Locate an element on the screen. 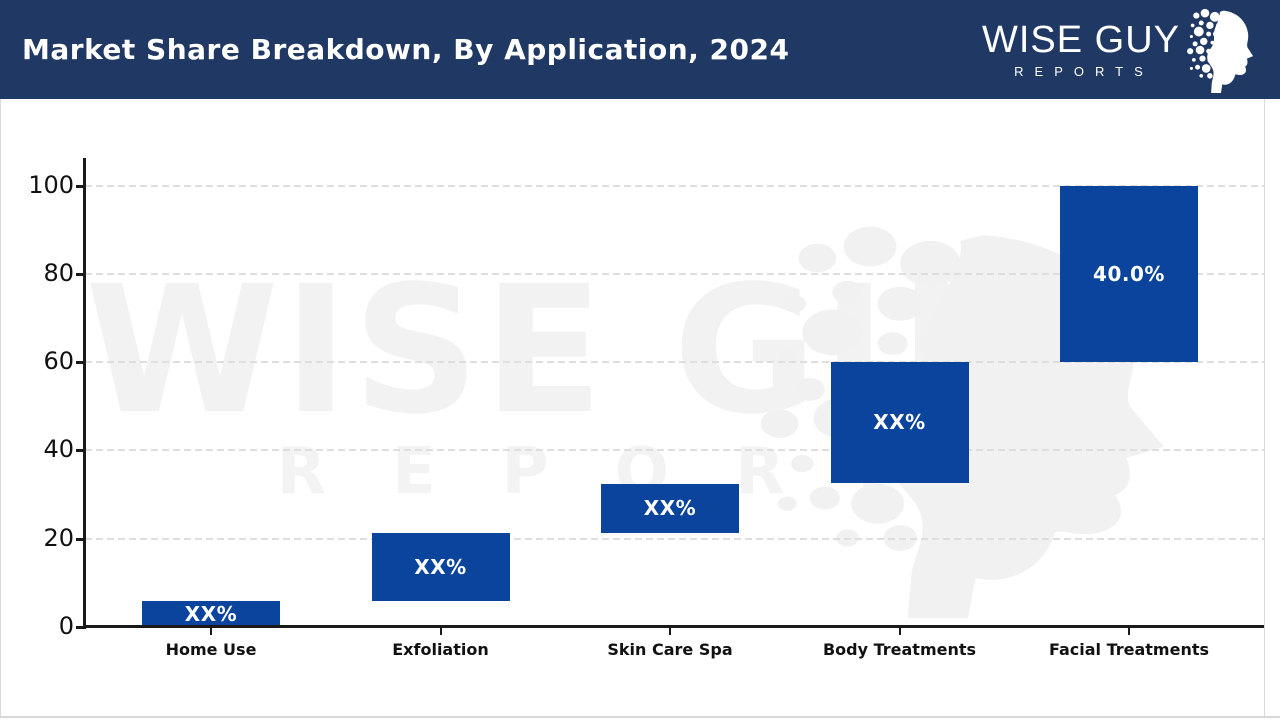 The image size is (1280, 720). y-tick-label: 0 is located at coordinates (66, 626).